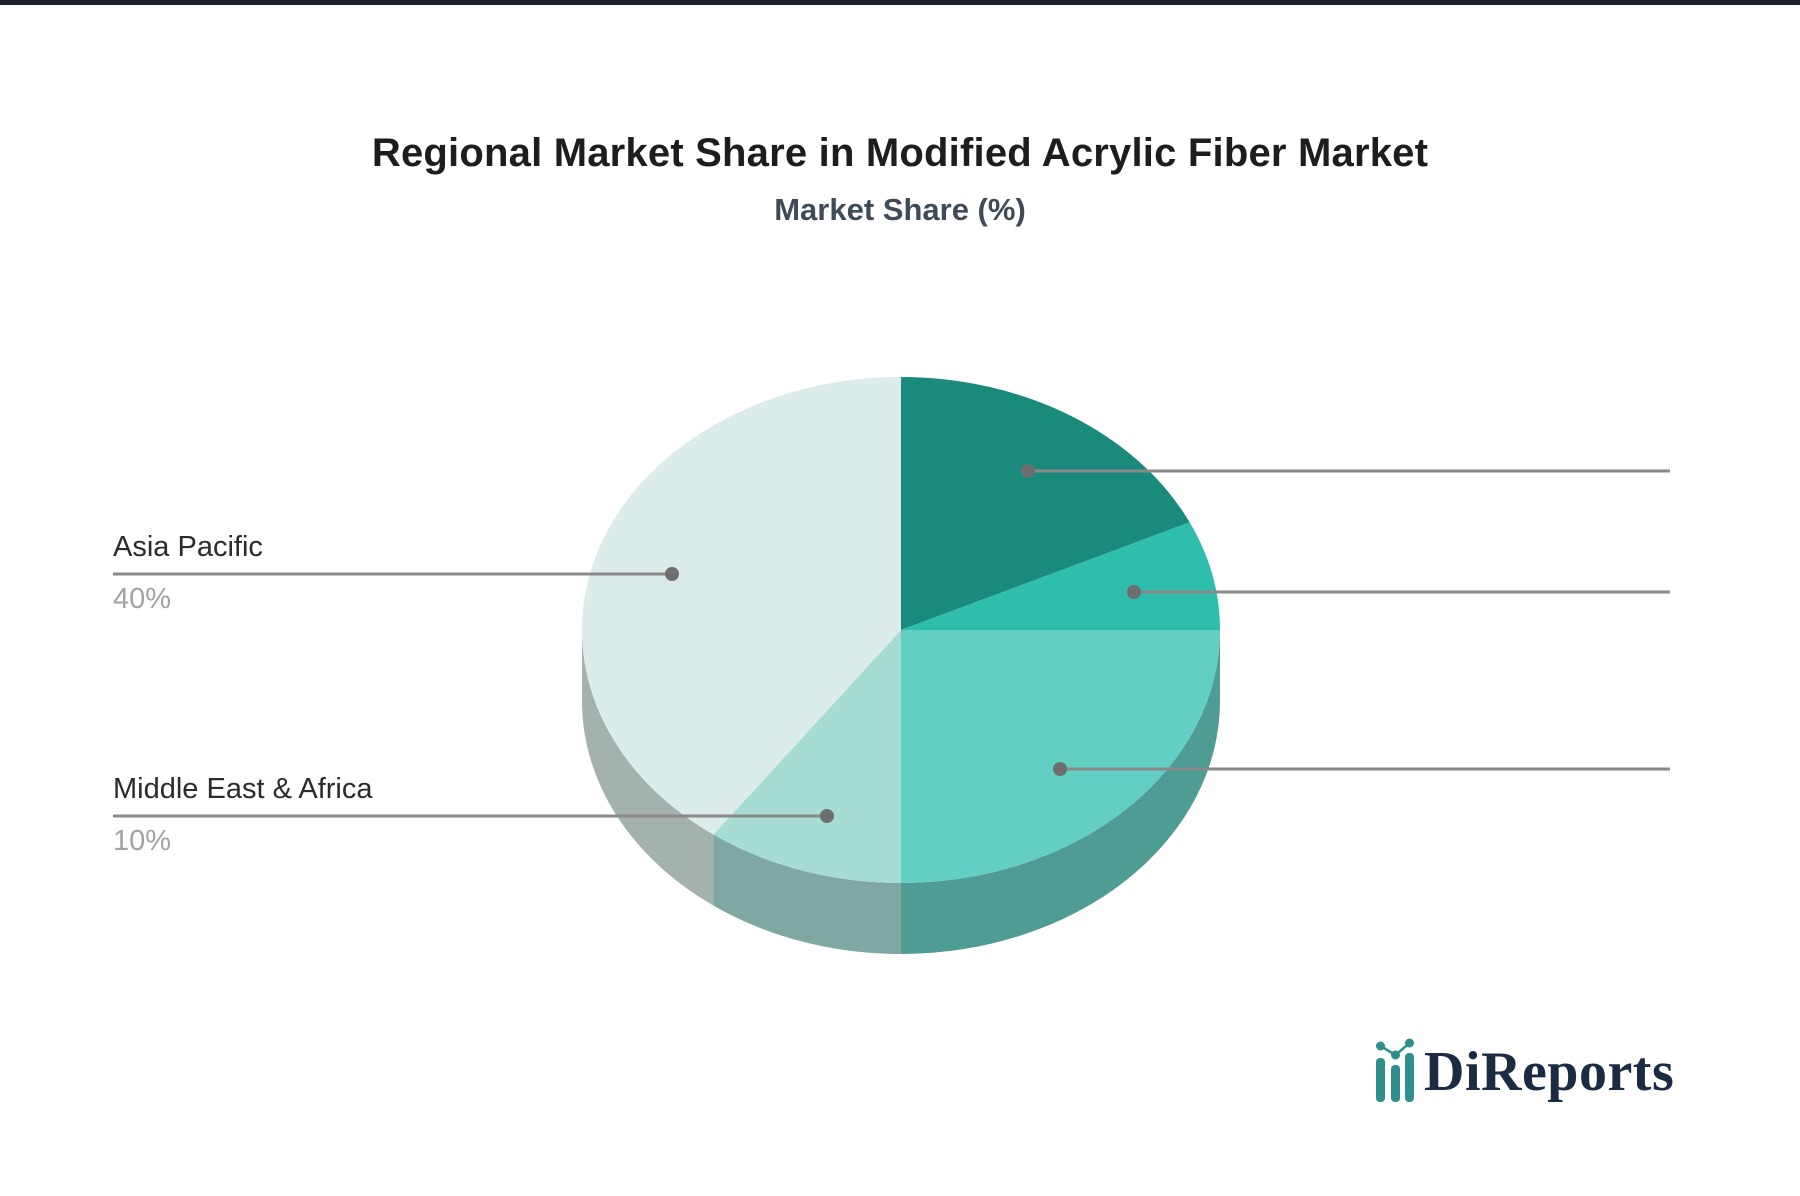 Image resolution: width=1800 pixels, height=1196 pixels. I want to click on callout-dot-europe, so click(1060, 769).